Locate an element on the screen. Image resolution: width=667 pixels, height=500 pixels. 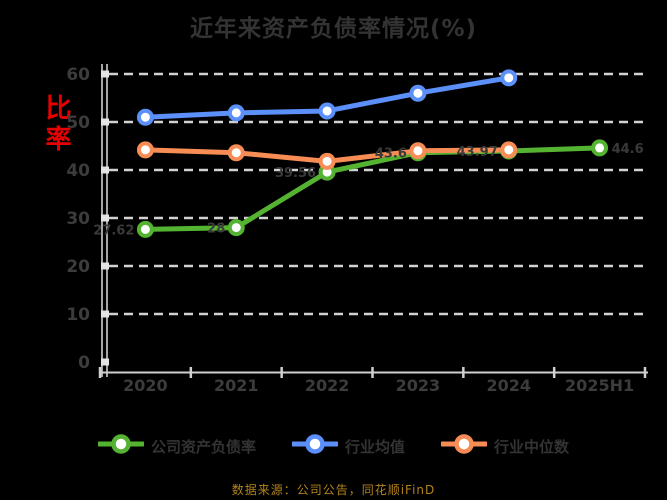
data-point-label: 28 is located at coordinates (216, 229).